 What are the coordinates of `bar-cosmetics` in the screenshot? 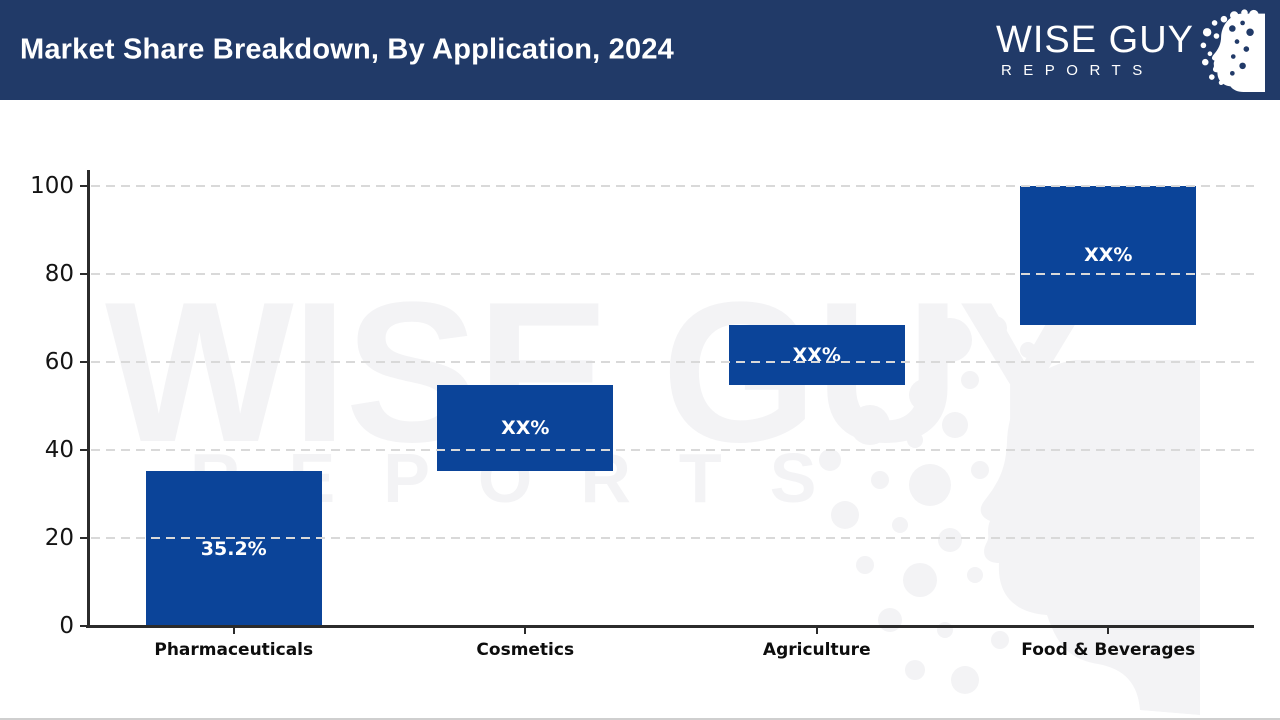 It's located at (525, 428).